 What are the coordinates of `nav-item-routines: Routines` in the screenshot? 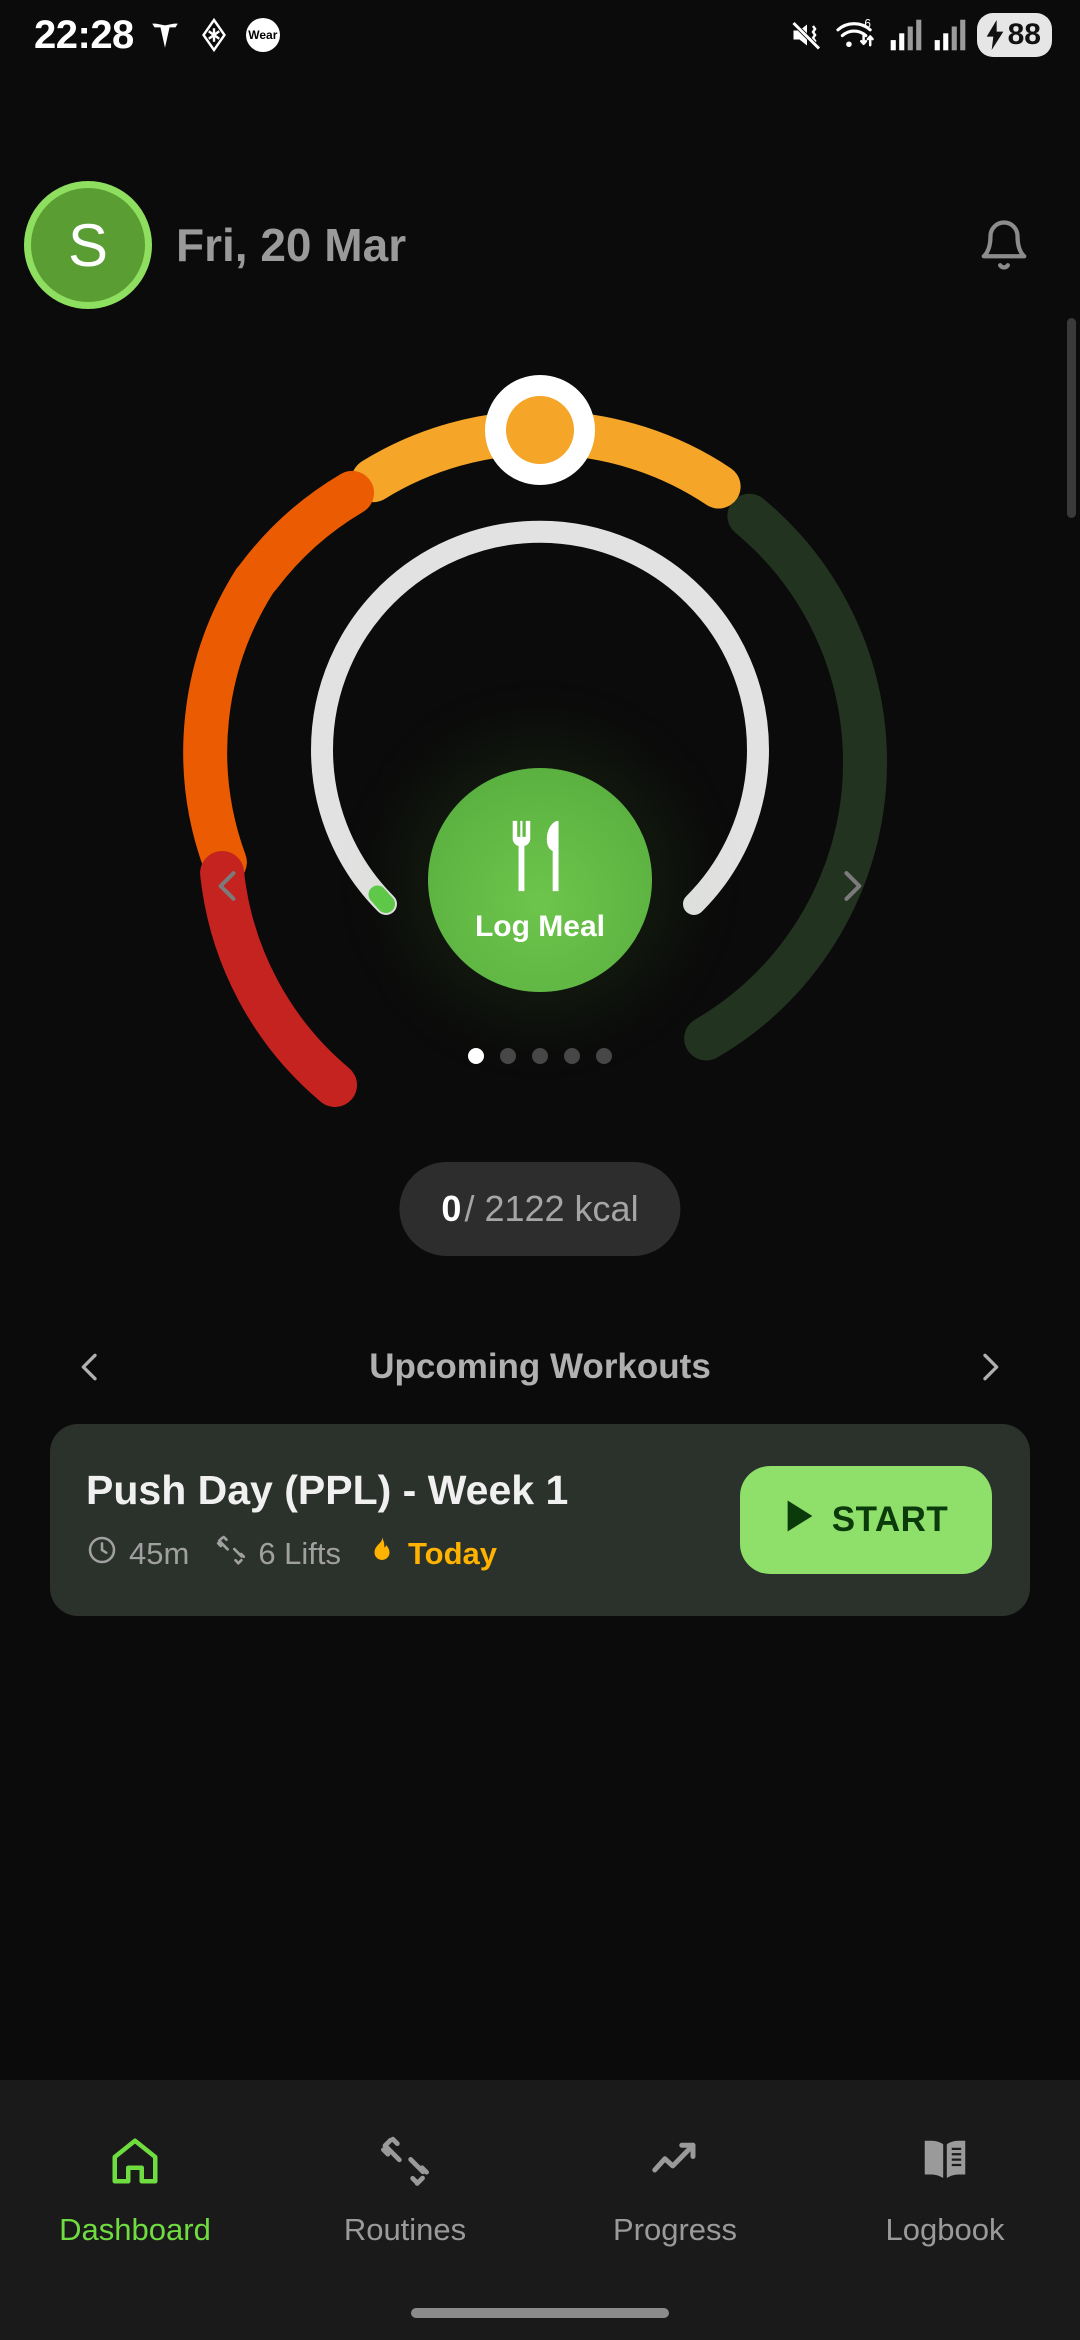 It's located at (405, 2190).